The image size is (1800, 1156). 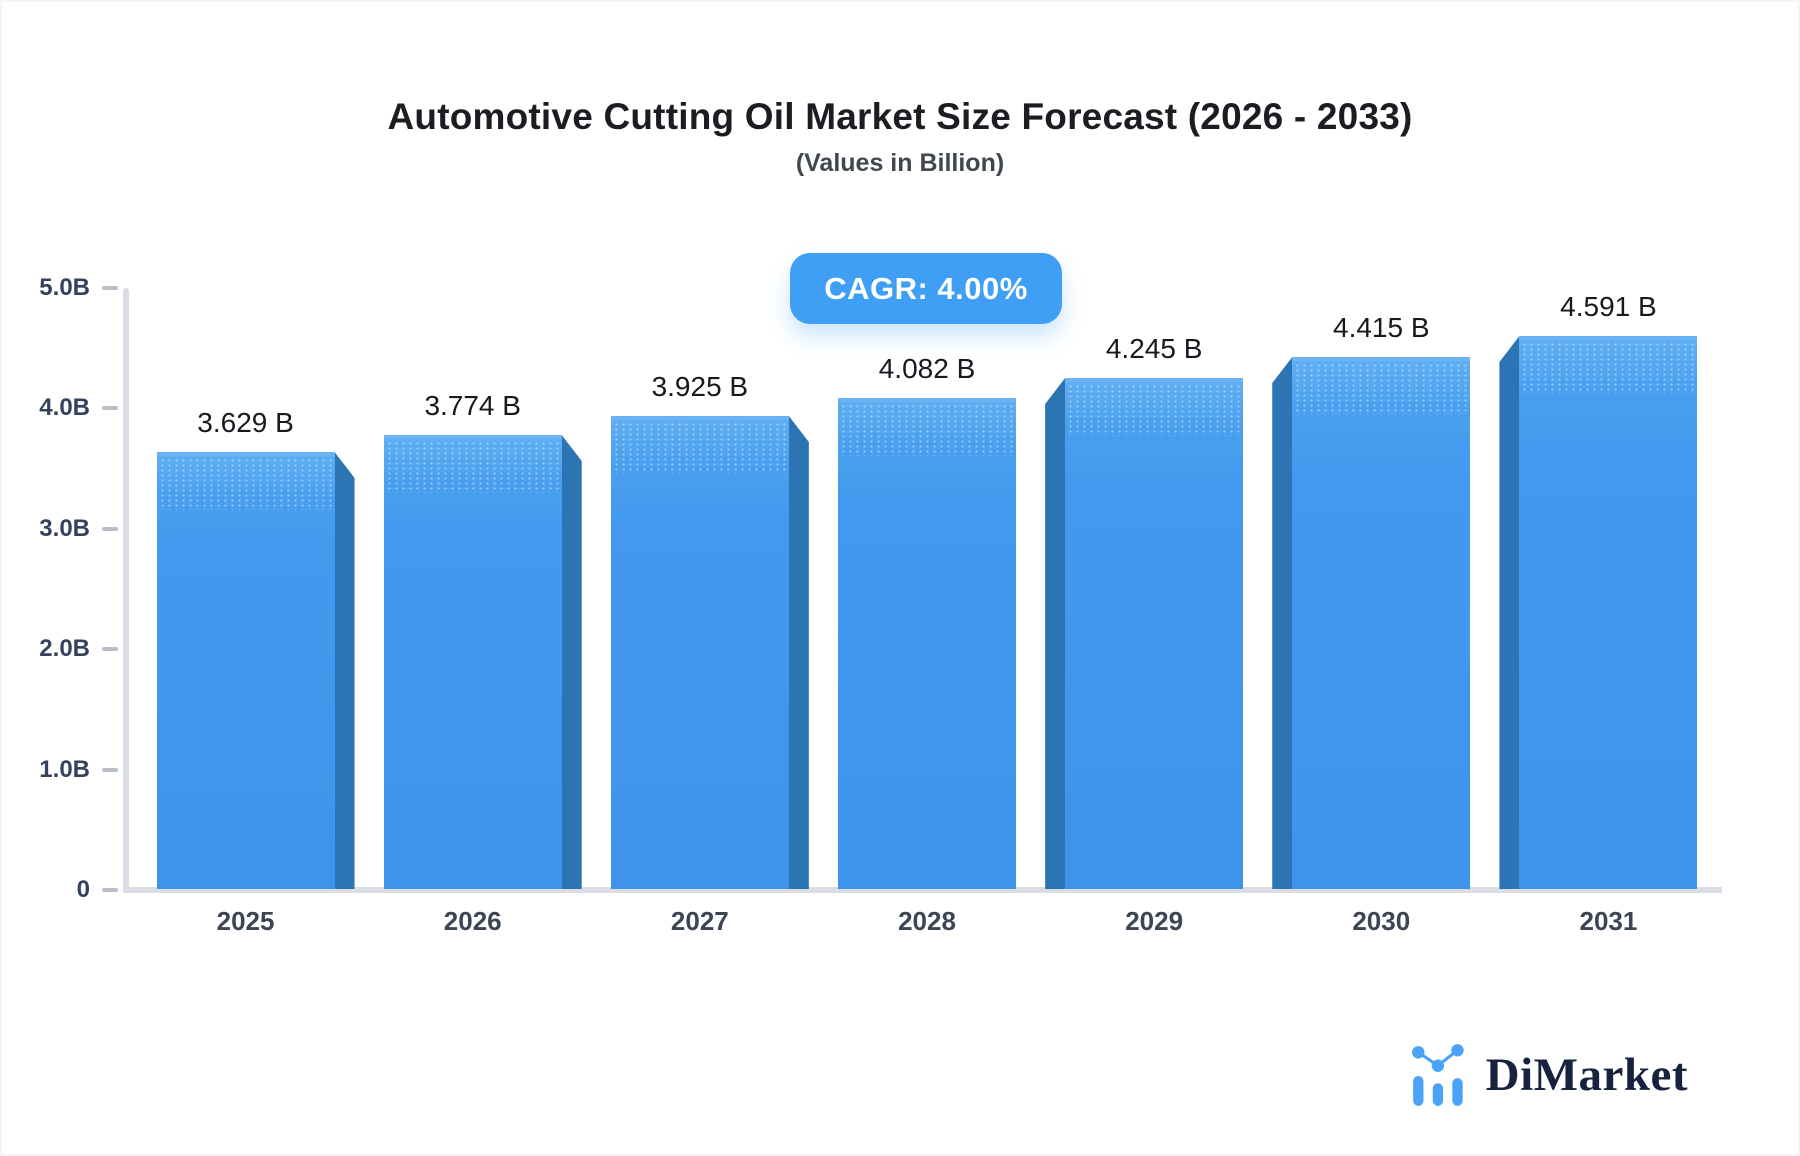 I want to click on bar-2030, so click(x=1371, y=623).